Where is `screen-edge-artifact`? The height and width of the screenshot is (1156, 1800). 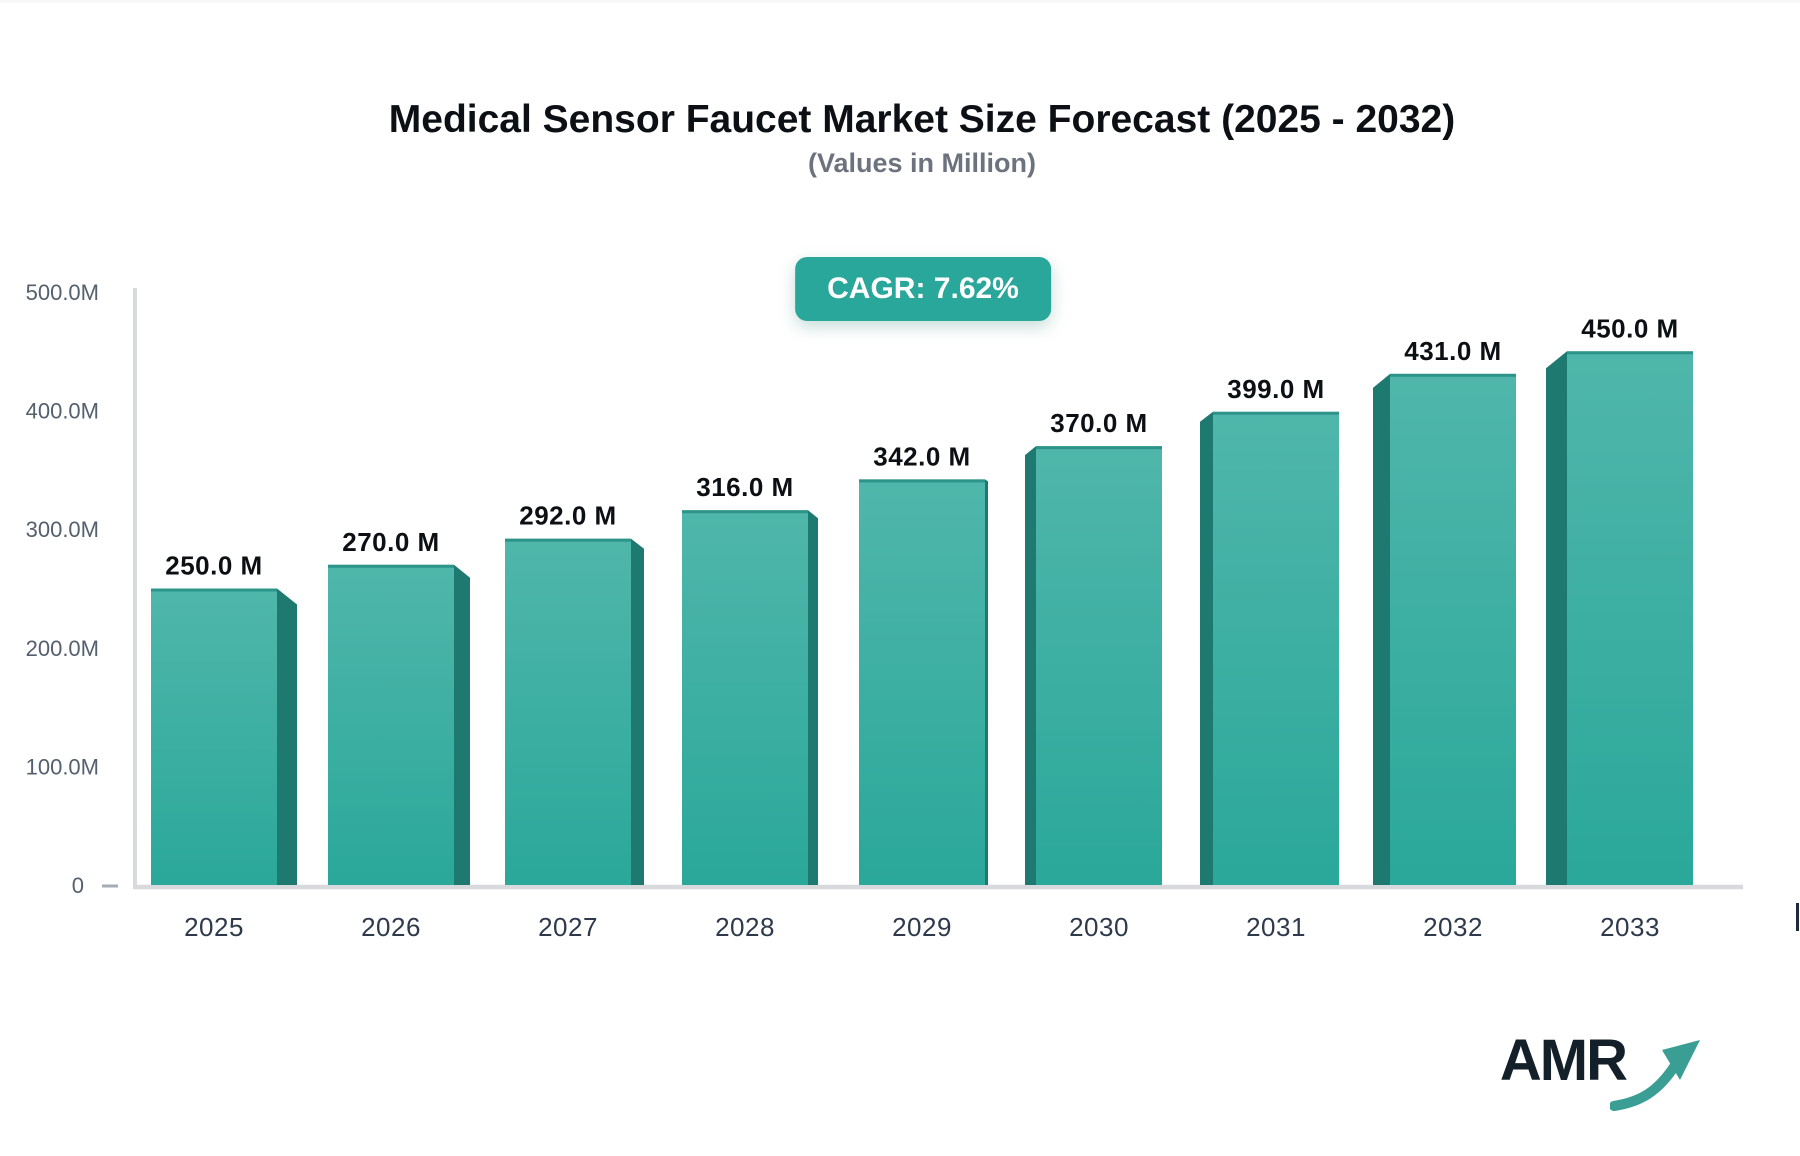
screen-edge-artifact is located at coordinates (1797, 917).